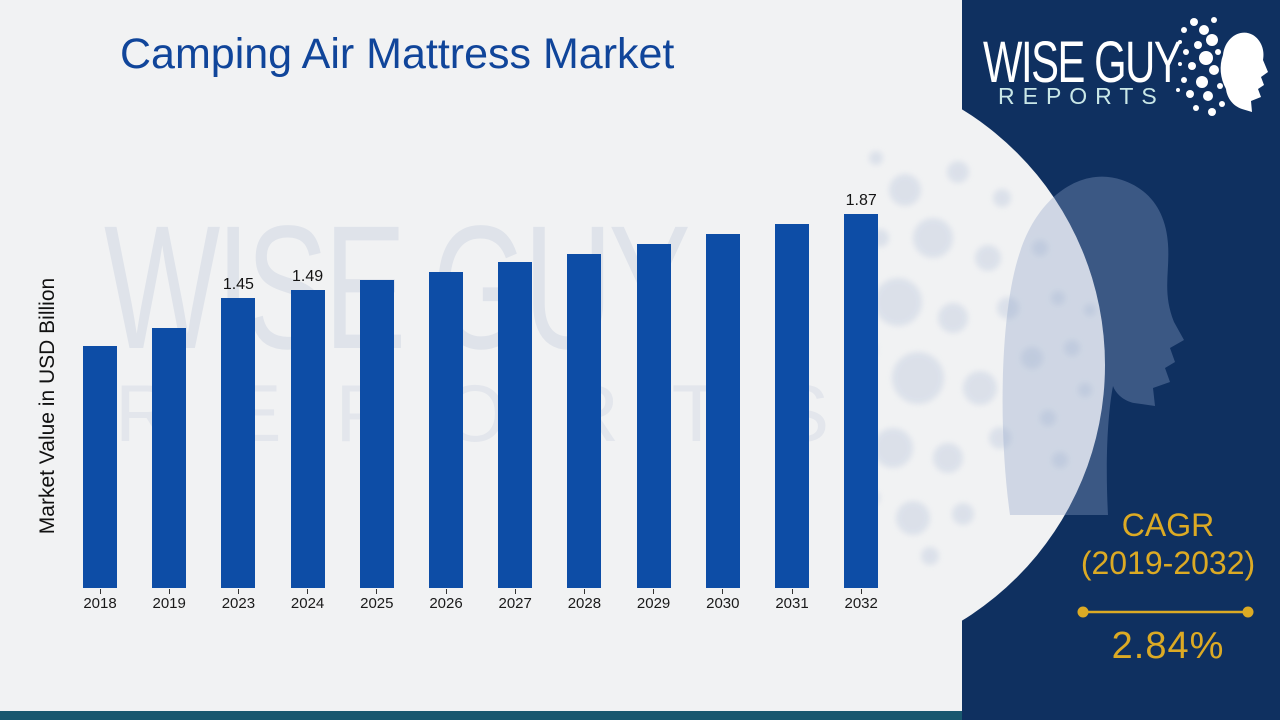 The height and width of the screenshot is (720, 1280). Describe the element at coordinates (1165, 612) in the screenshot. I see `cagr-underline` at that location.